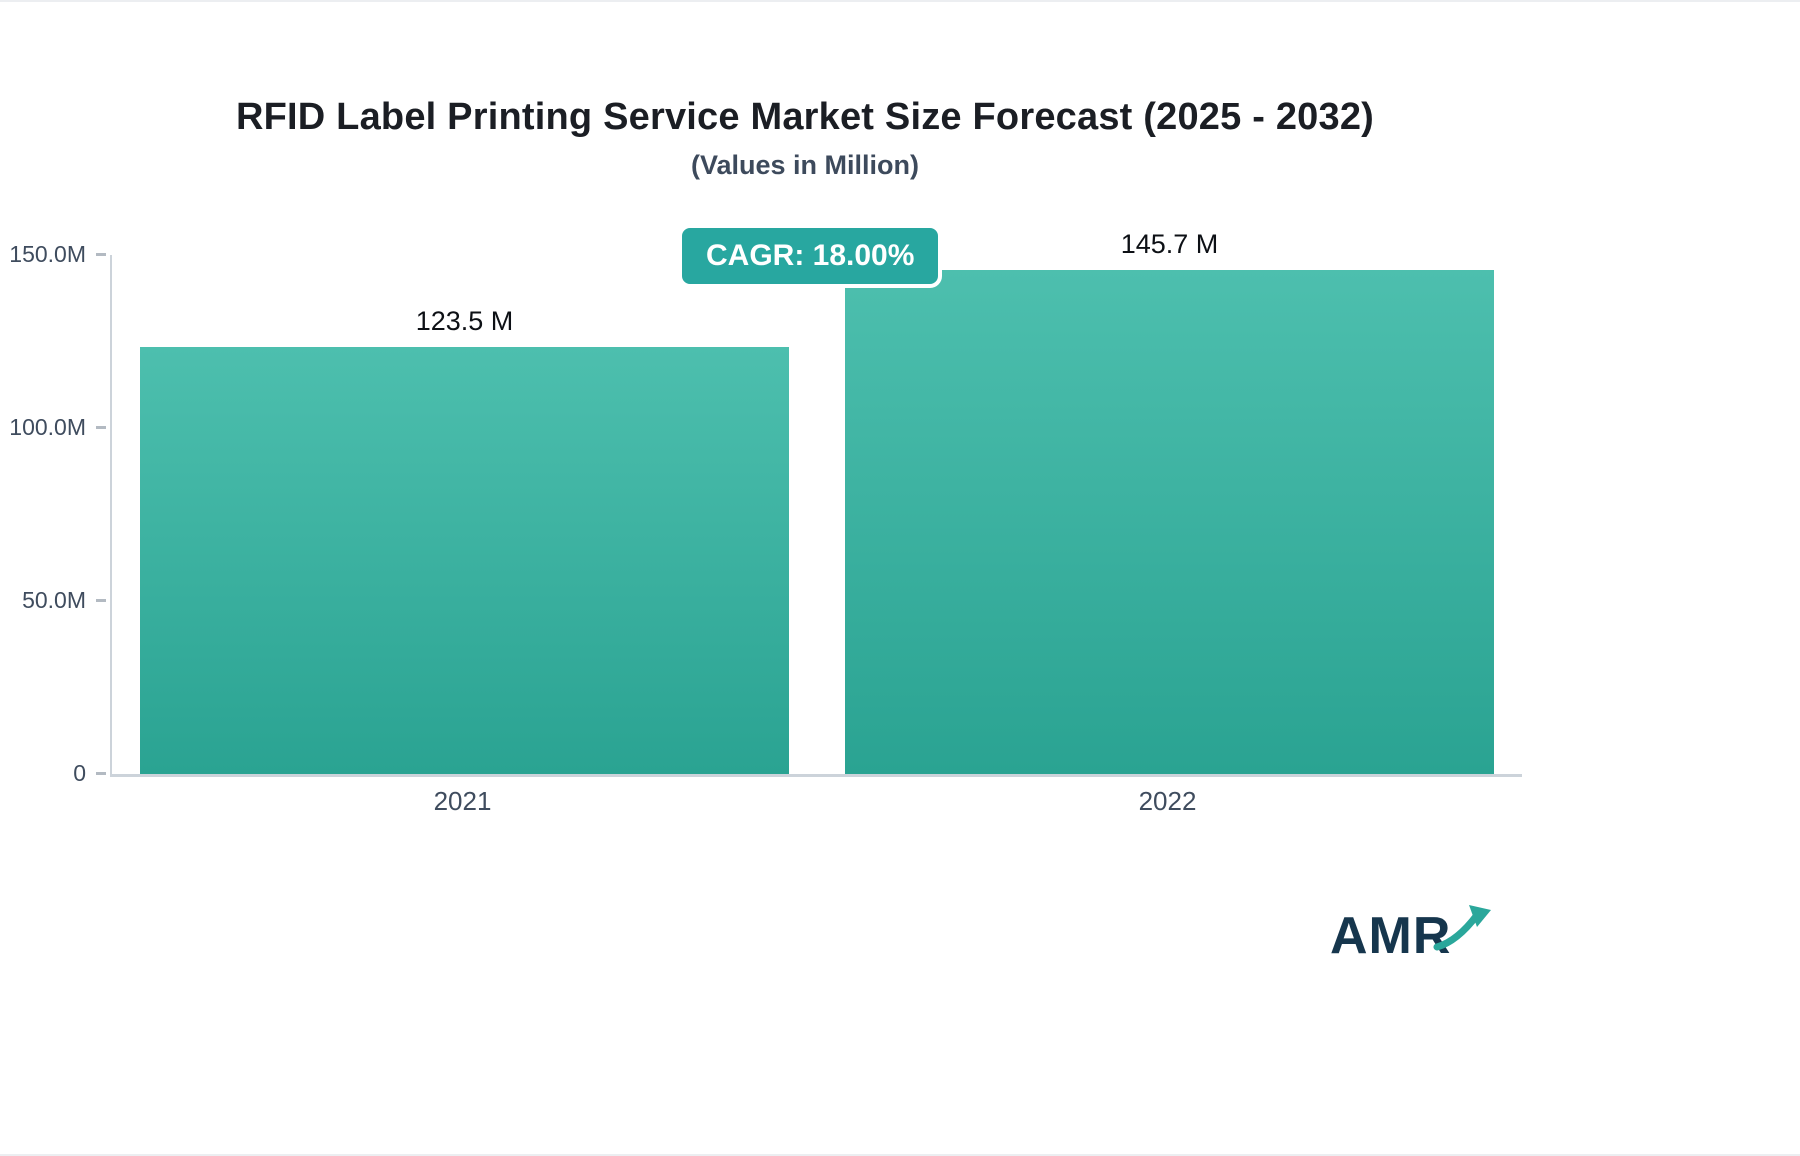 This screenshot has height=1156, width=1800. What do you see at coordinates (805, 165) in the screenshot?
I see `chart-subtitle: (Values in Million)` at bounding box center [805, 165].